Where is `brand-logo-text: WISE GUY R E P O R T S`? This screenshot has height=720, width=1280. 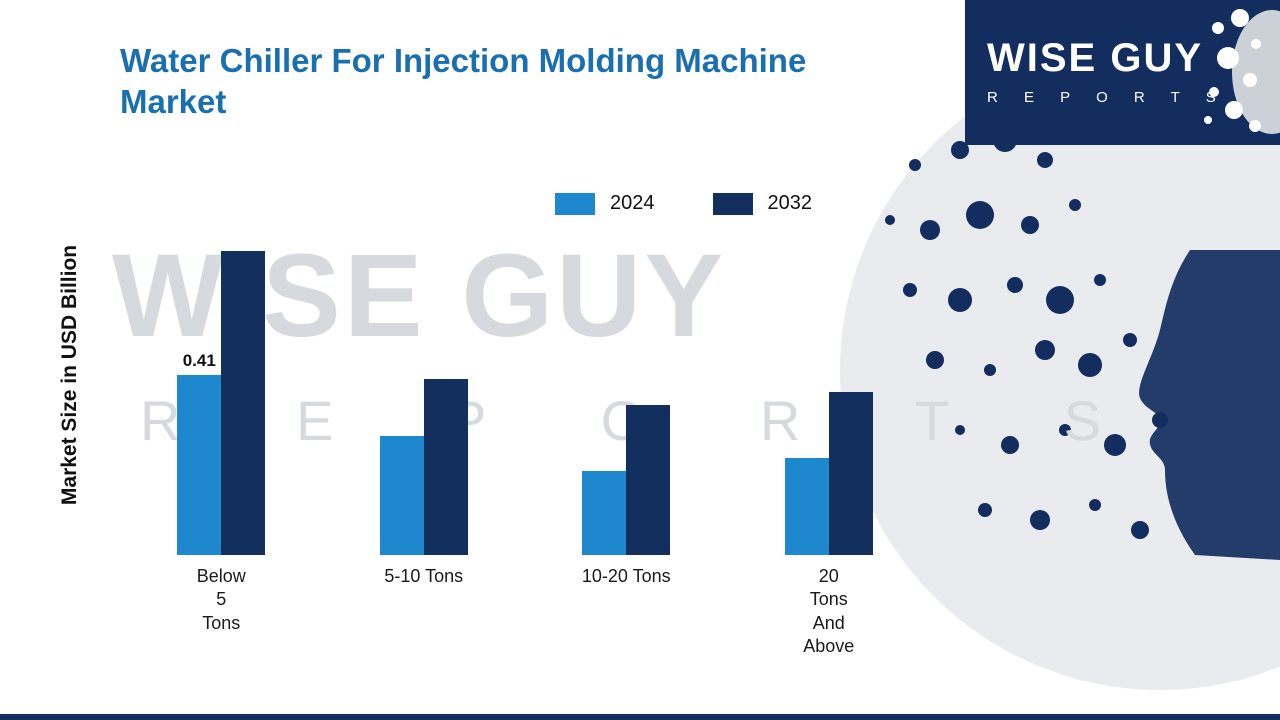
brand-logo-text: WISE GUY R E P O R T S is located at coordinates (1107, 71).